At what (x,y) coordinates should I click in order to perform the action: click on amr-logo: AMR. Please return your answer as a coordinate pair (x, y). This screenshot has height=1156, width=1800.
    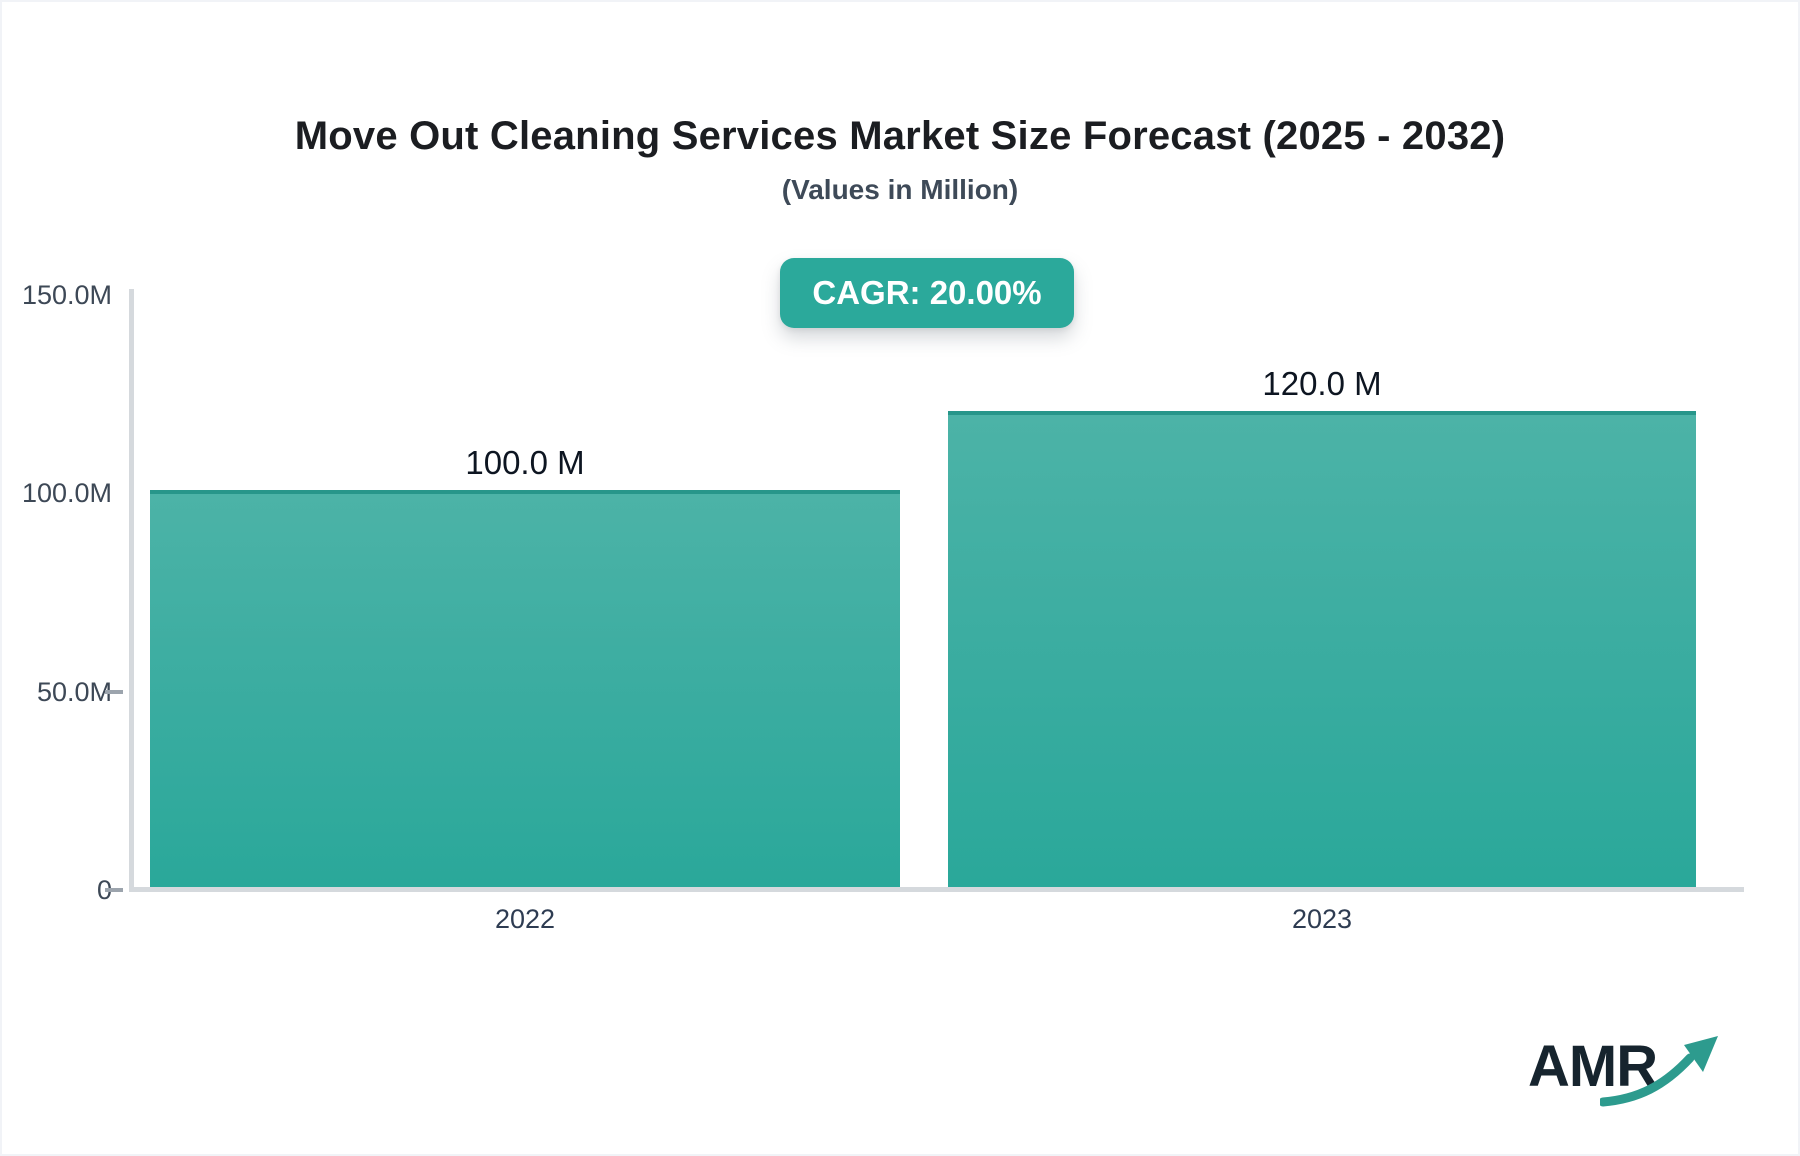
    Looking at the image, I should click on (1633, 1076).